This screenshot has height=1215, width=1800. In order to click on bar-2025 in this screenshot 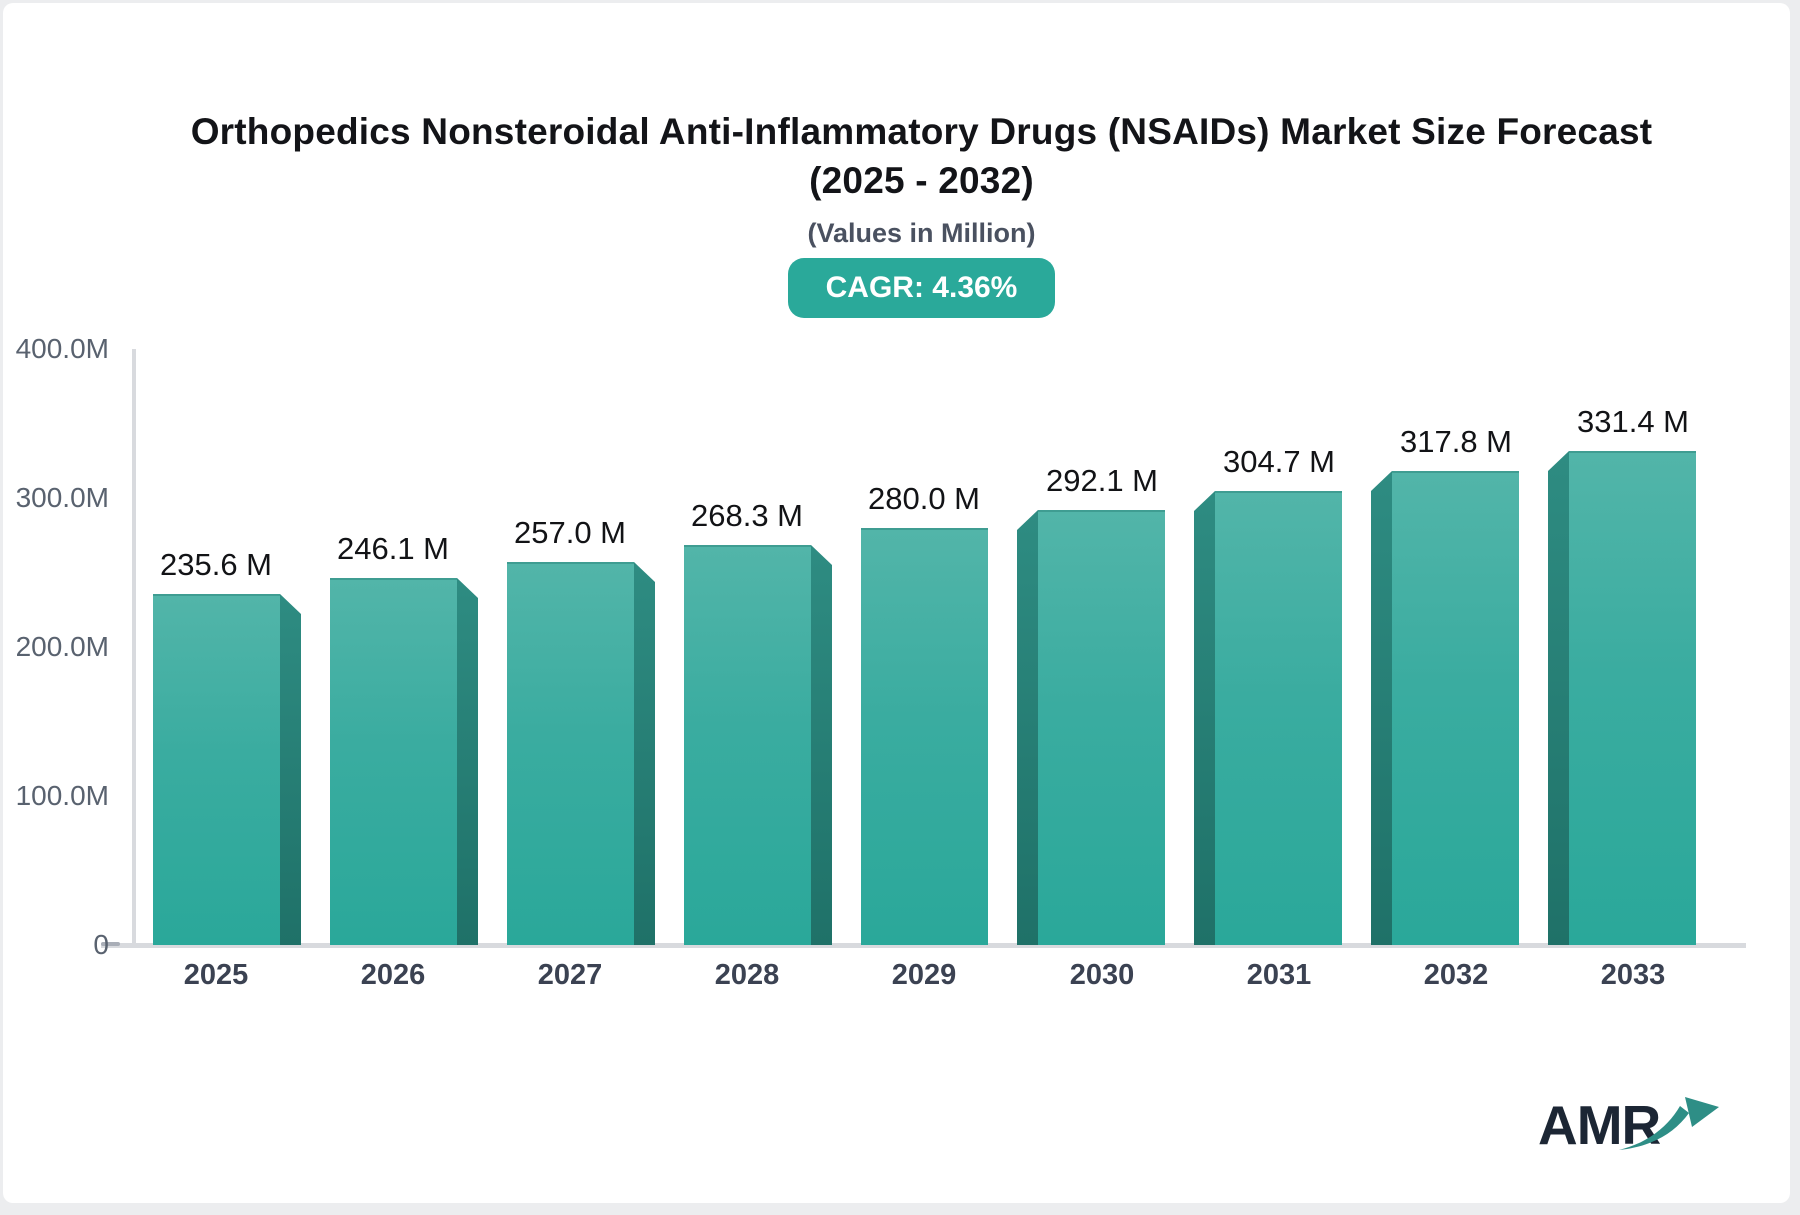, I will do `click(227, 769)`.